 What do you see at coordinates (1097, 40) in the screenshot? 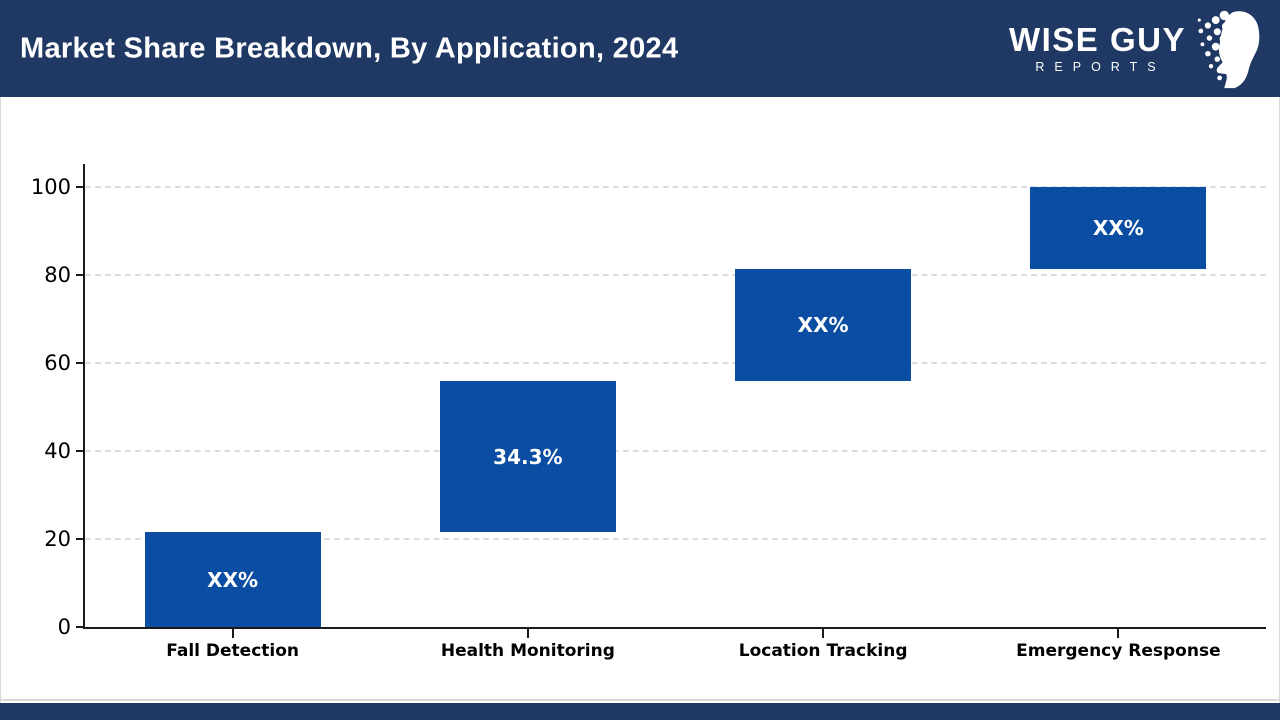
I see `brand-logo-name: WISE GUY` at bounding box center [1097, 40].